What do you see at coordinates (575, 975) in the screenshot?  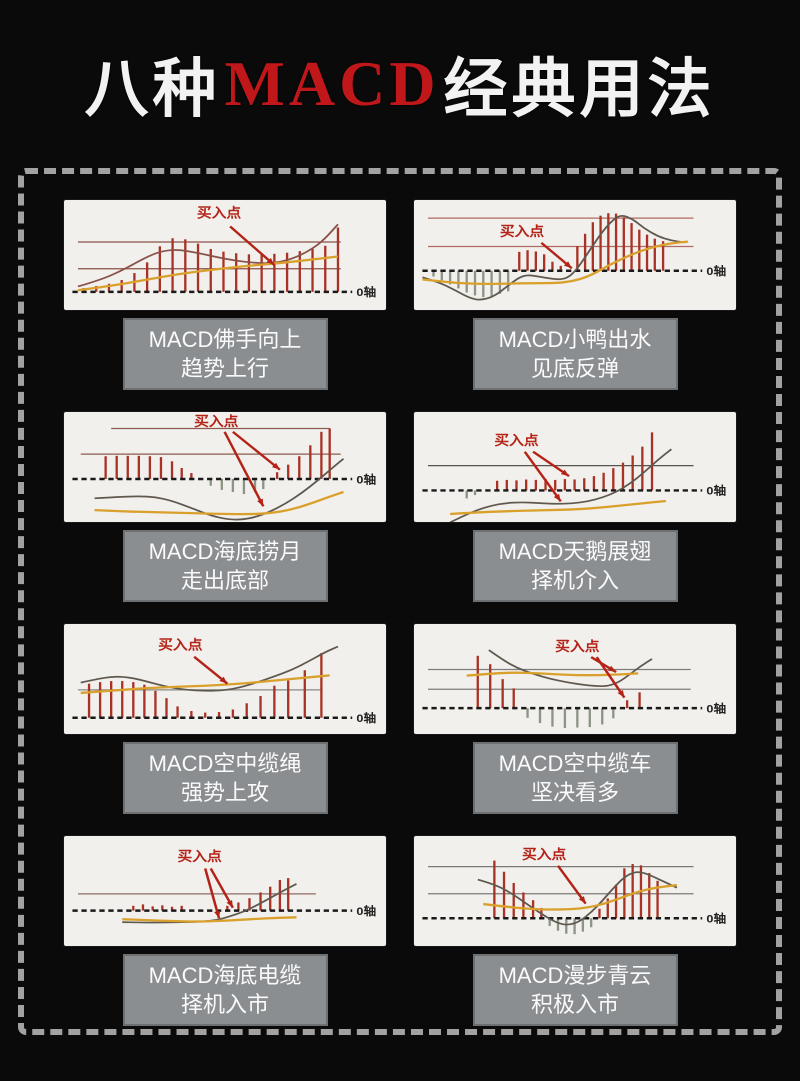 I see `caption-line1: MACD漫步青云` at bounding box center [575, 975].